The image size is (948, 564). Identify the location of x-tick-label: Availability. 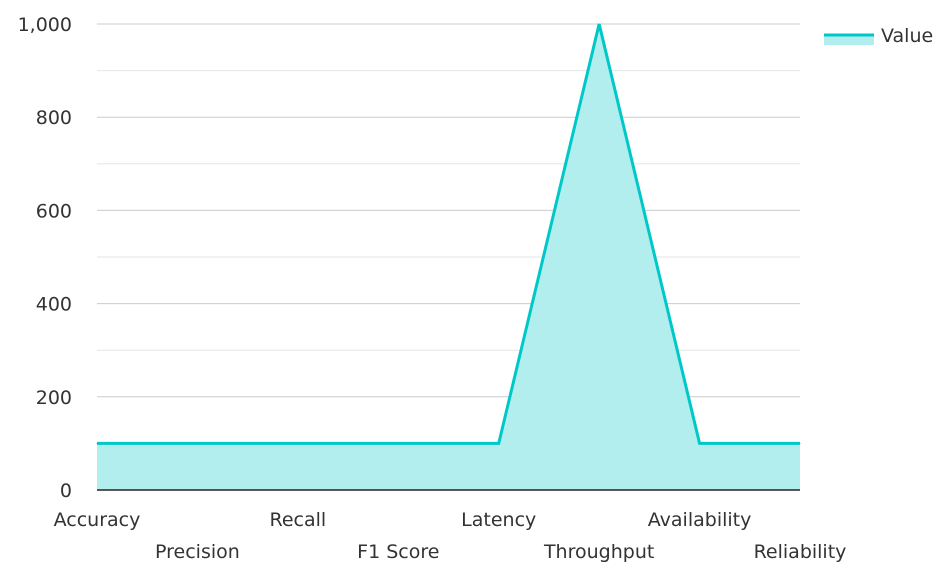
(700, 520).